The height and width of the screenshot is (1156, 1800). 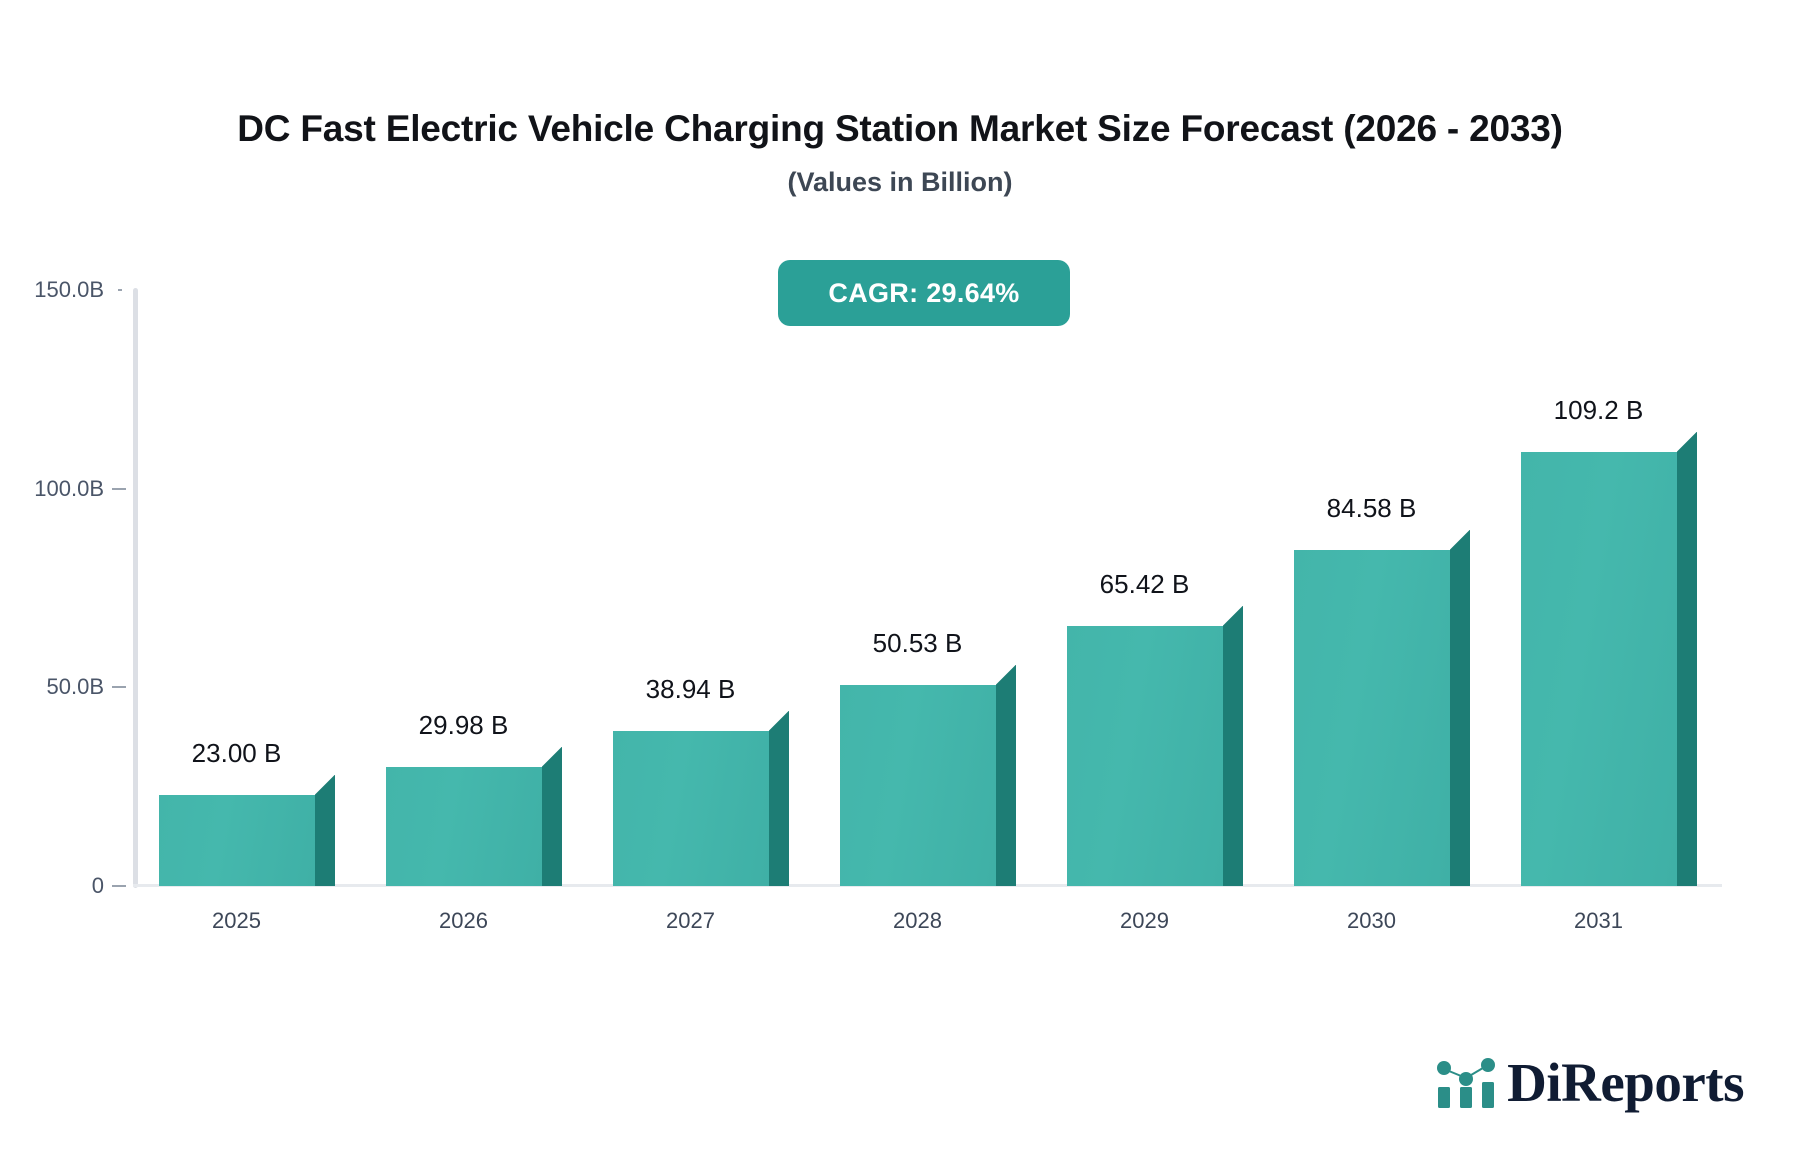 I want to click on y-axis-tick-label: 50.0B, so click(x=75, y=687).